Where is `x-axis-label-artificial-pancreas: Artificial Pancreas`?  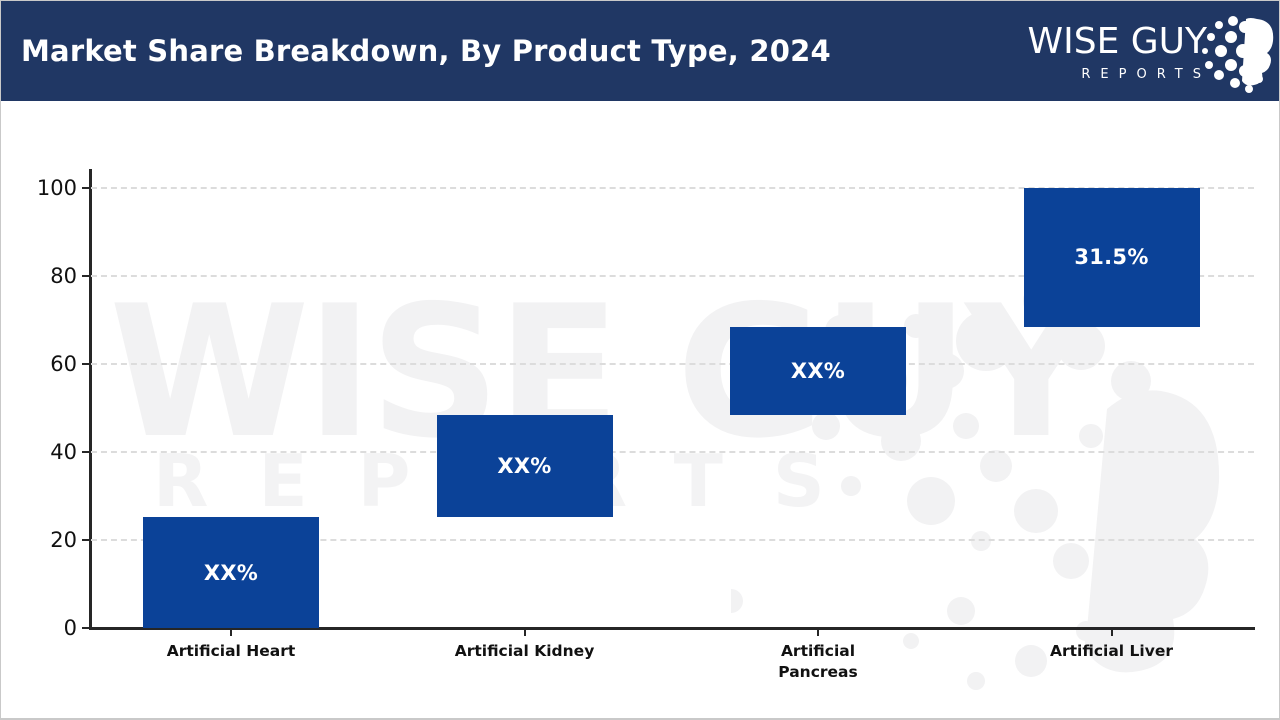
x-axis-label-artificial-pancreas: Artificial Pancreas is located at coordinates (818, 661).